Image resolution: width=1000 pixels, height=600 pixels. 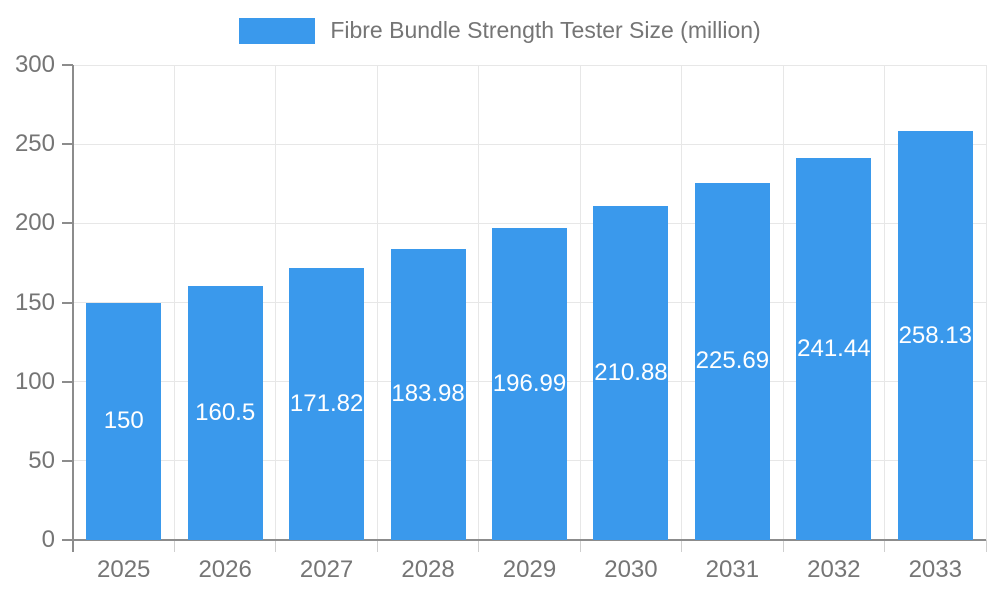 I want to click on bar-value-label: 258.13, so click(x=935, y=335).